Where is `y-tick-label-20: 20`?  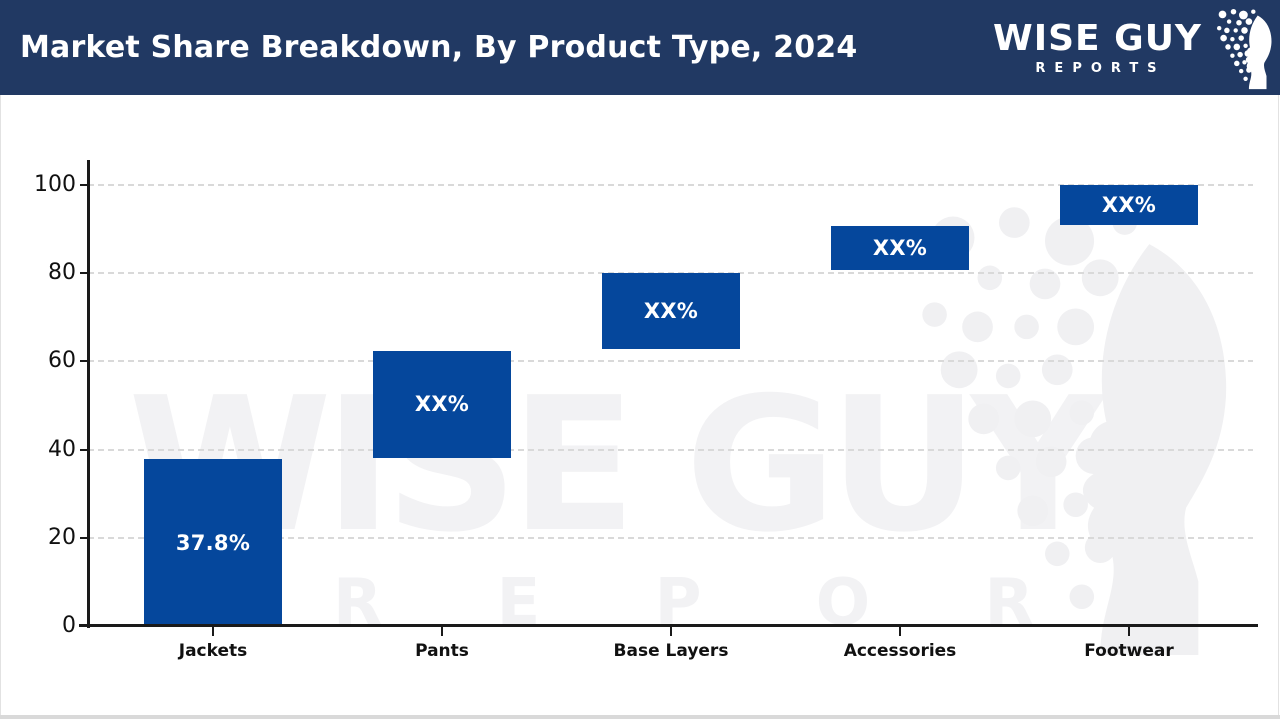 y-tick-label-20: 20 is located at coordinates (62, 537).